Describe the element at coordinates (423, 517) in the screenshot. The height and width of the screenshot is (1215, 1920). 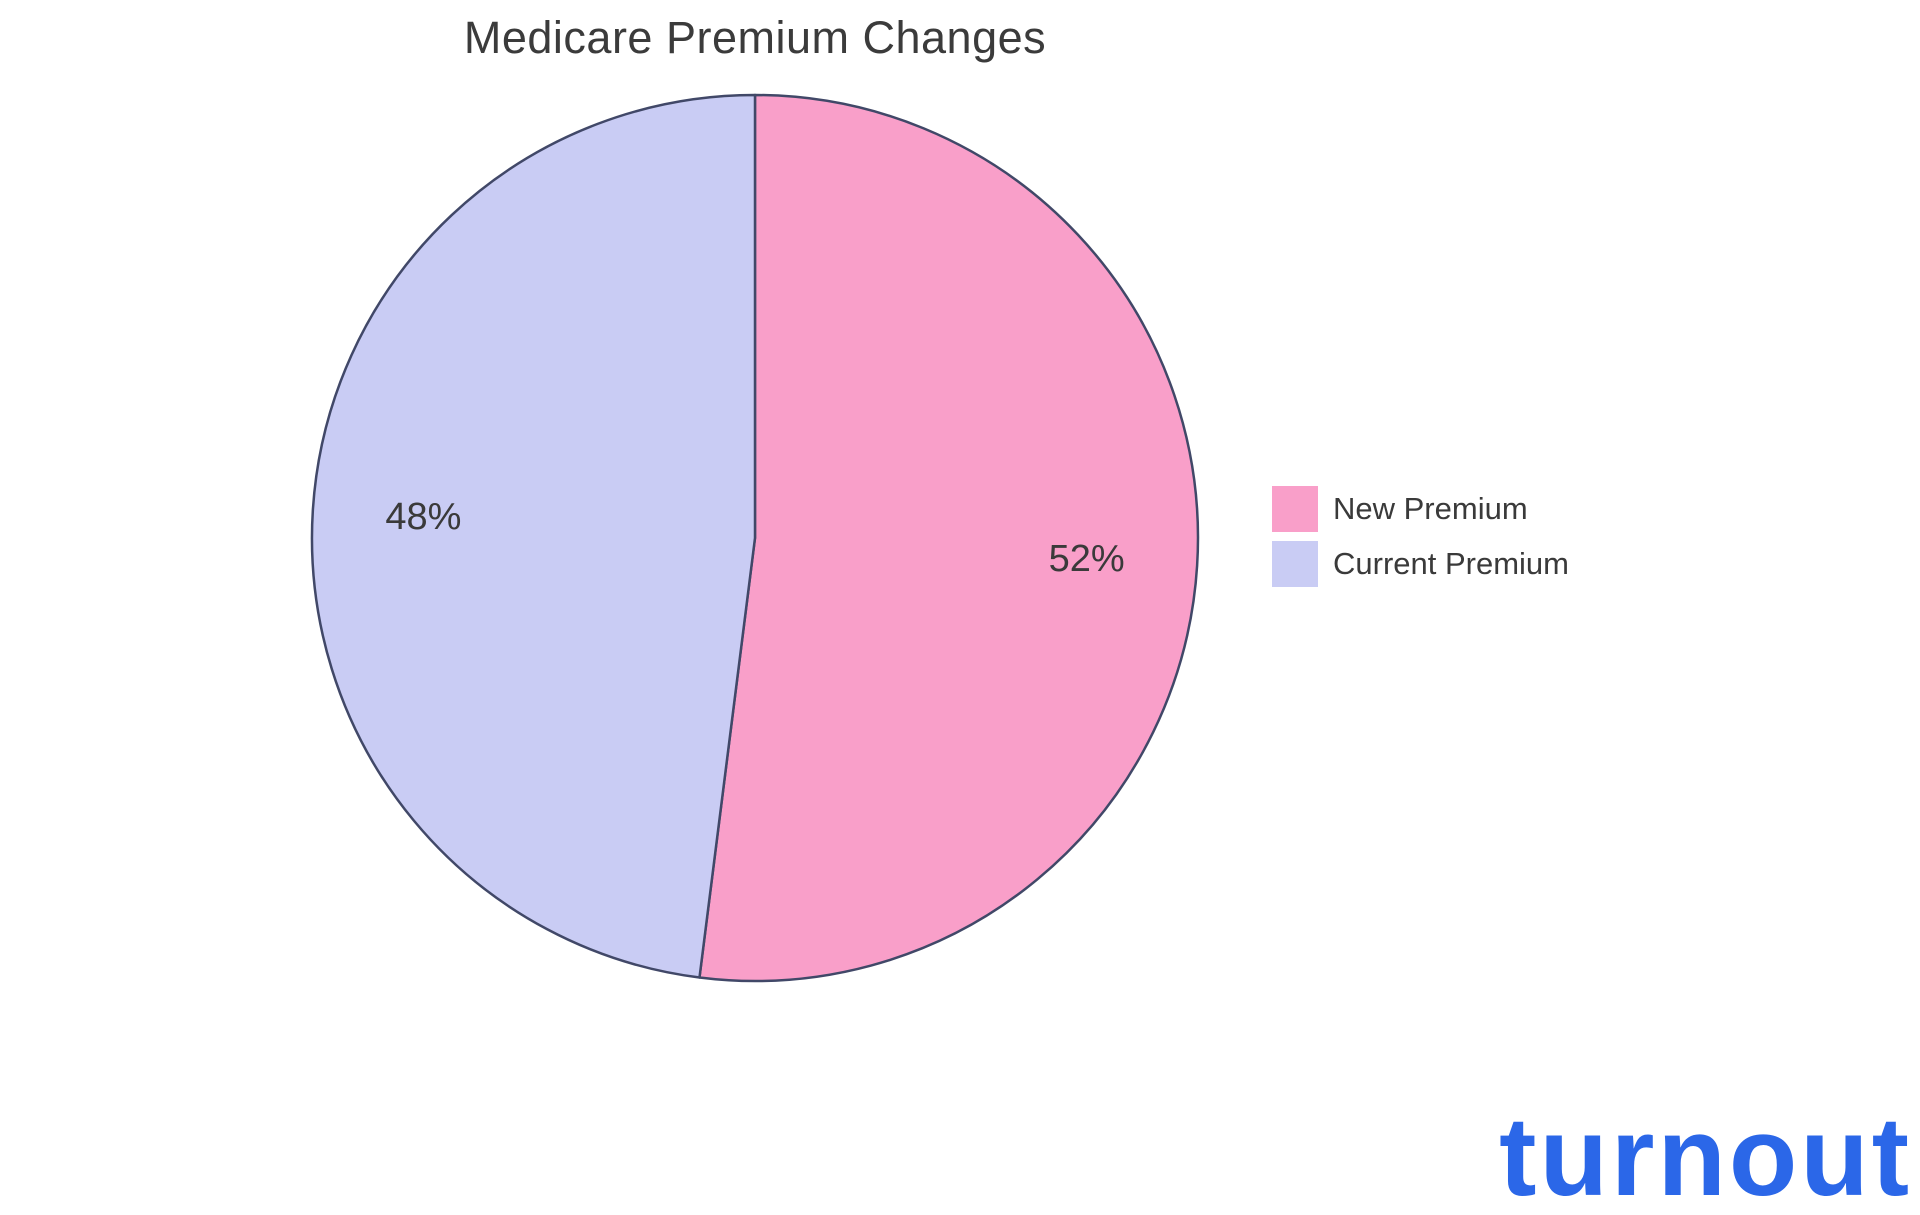
I see `pie-slice-label-current-premium: 48%` at that location.